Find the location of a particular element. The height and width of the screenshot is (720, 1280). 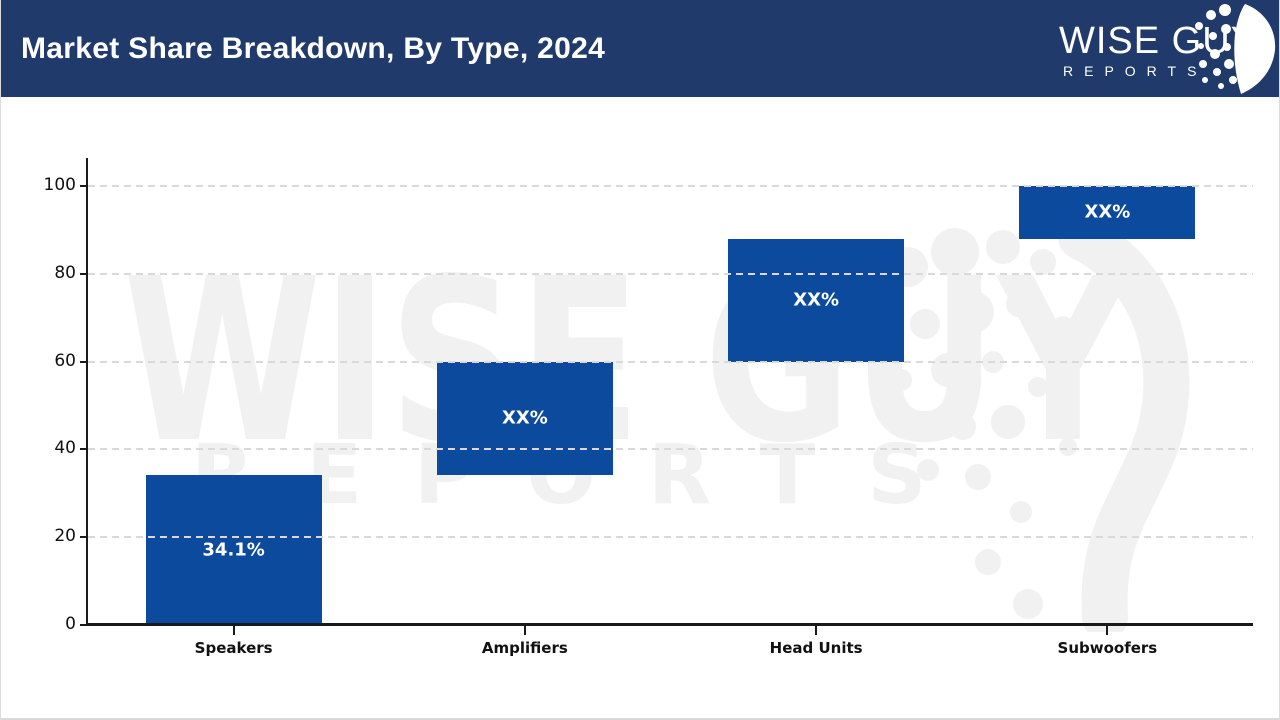

y-tick-label: 80 is located at coordinates (65, 272).